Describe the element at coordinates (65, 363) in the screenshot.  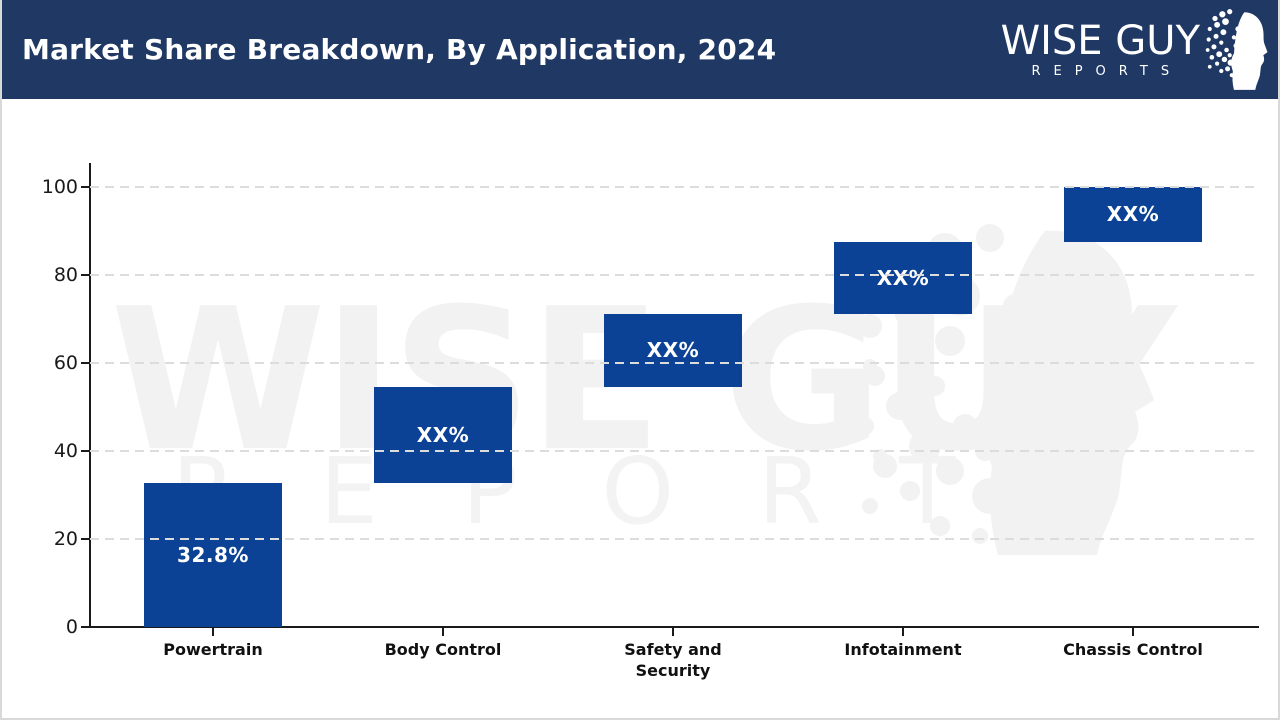
I see `y-tick-label: 60` at that location.